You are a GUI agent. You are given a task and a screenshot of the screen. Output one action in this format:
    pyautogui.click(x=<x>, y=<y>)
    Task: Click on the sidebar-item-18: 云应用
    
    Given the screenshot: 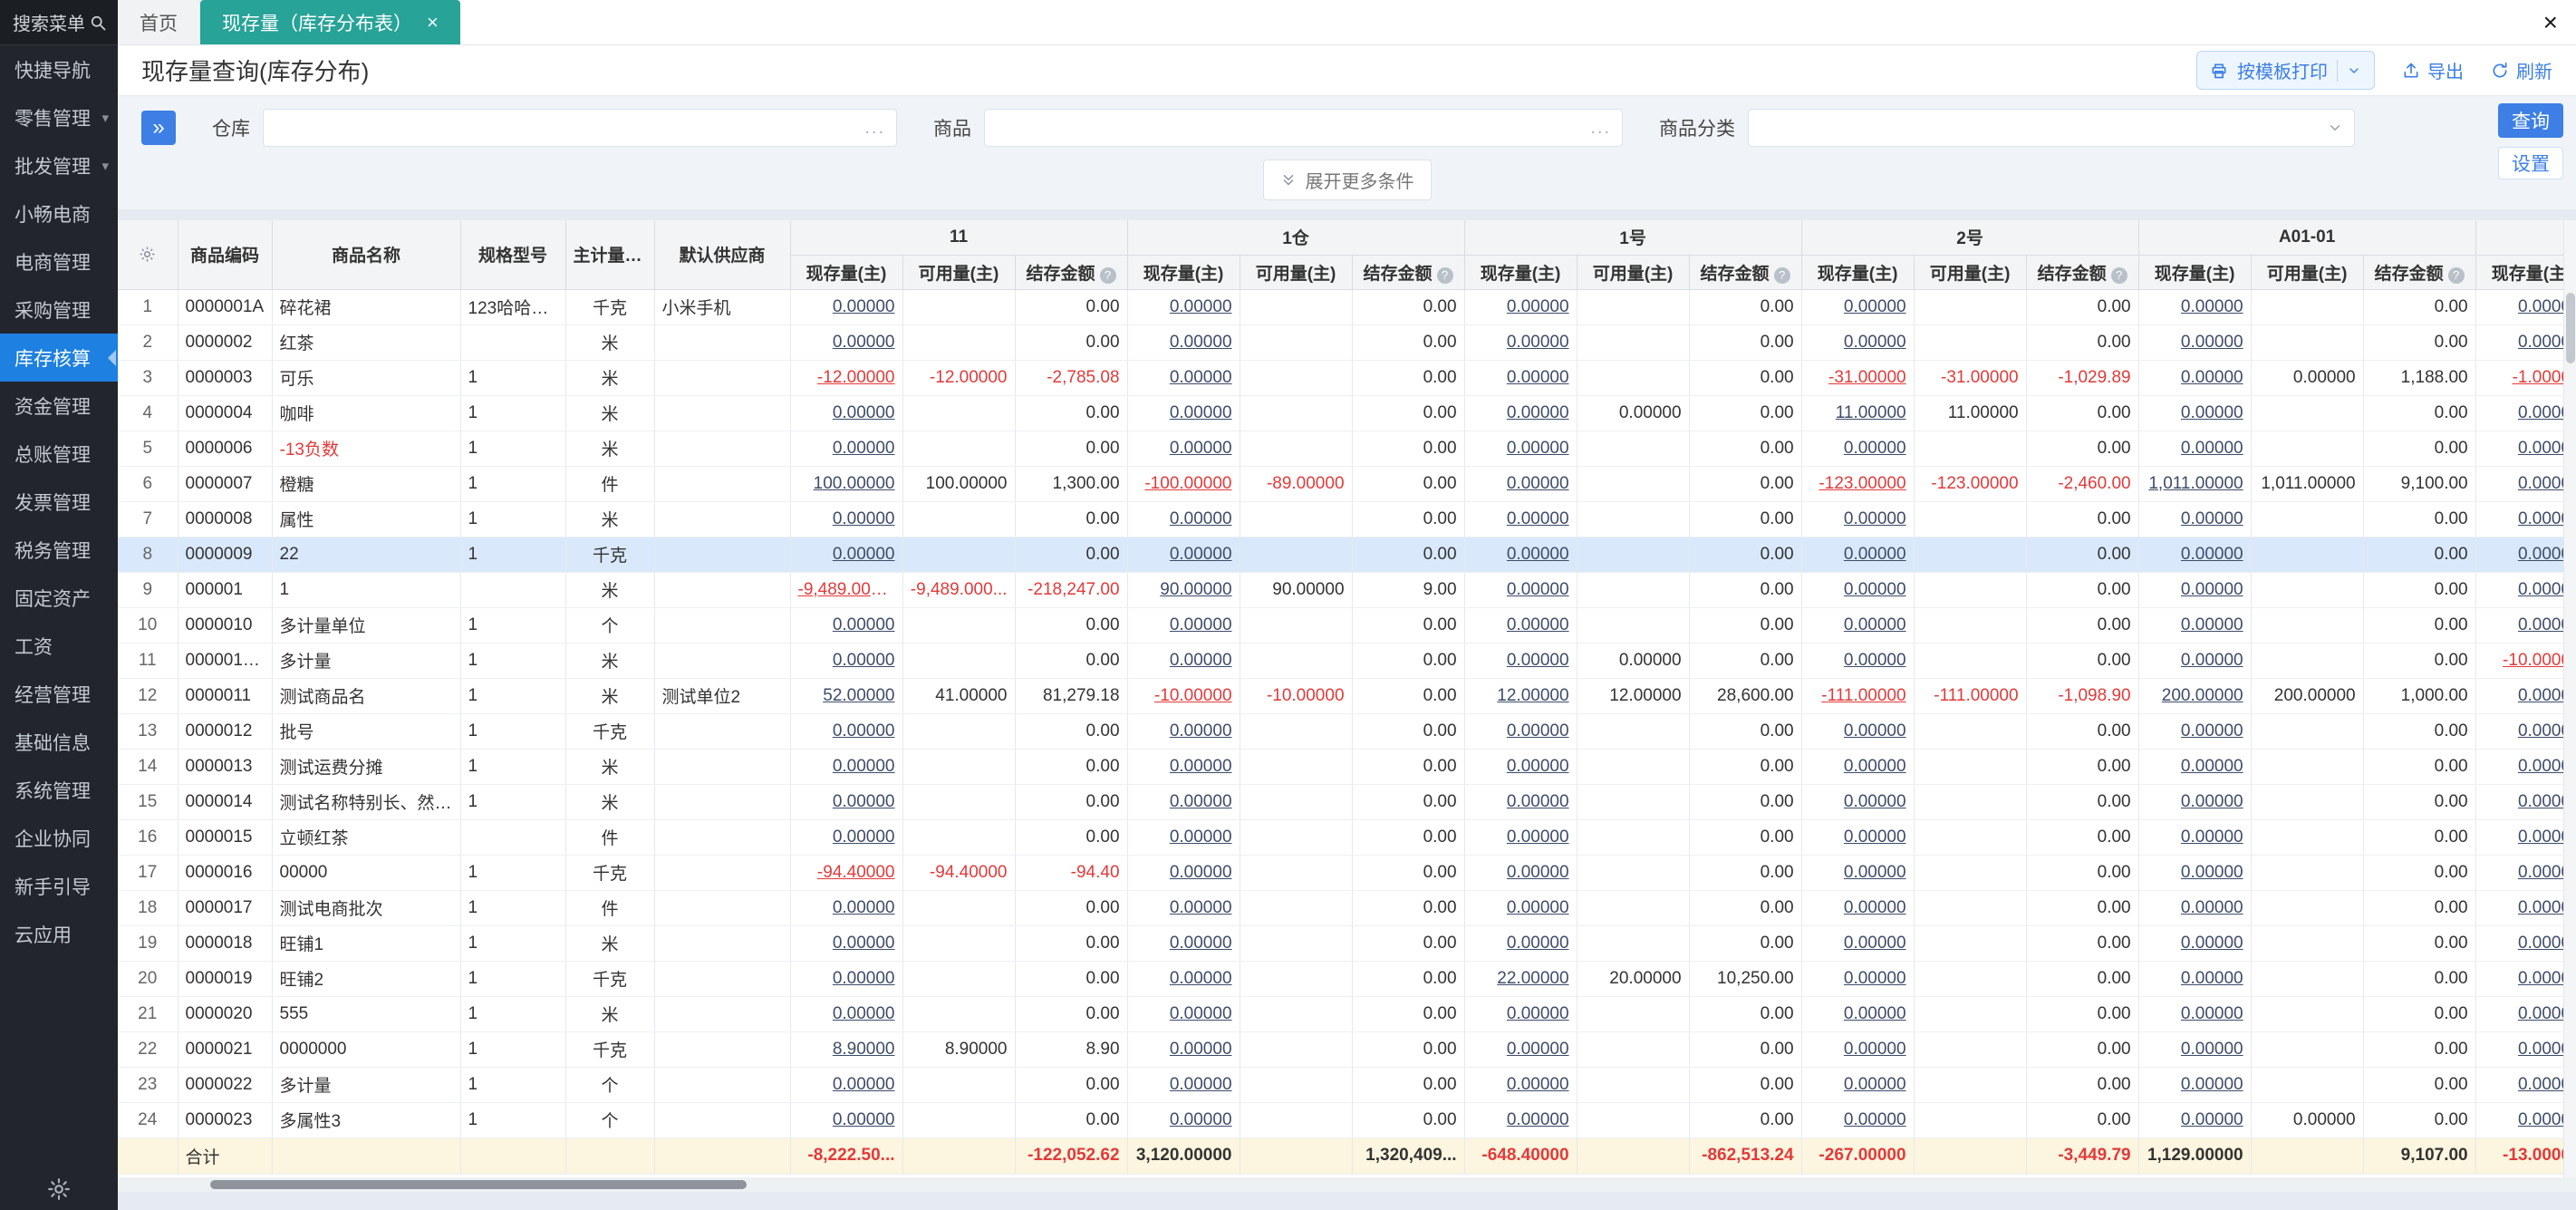 What is the action you would take?
    pyautogui.click(x=59, y=934)
    